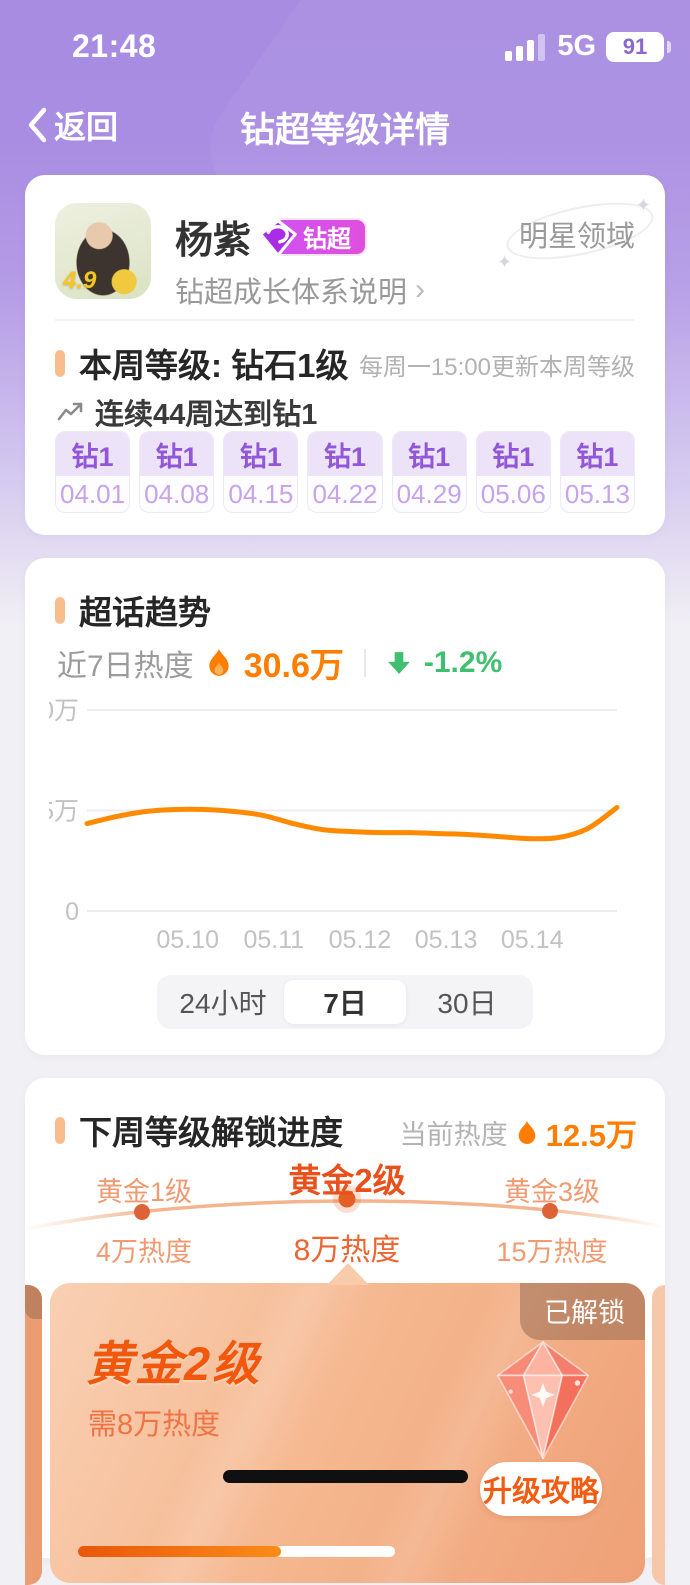 This screenshot has height=1585, width=690. What do you see at coordinates (179, 1551) in the screenshot?
I see `heat-progress-fill` at bounding box center [179, 1551].